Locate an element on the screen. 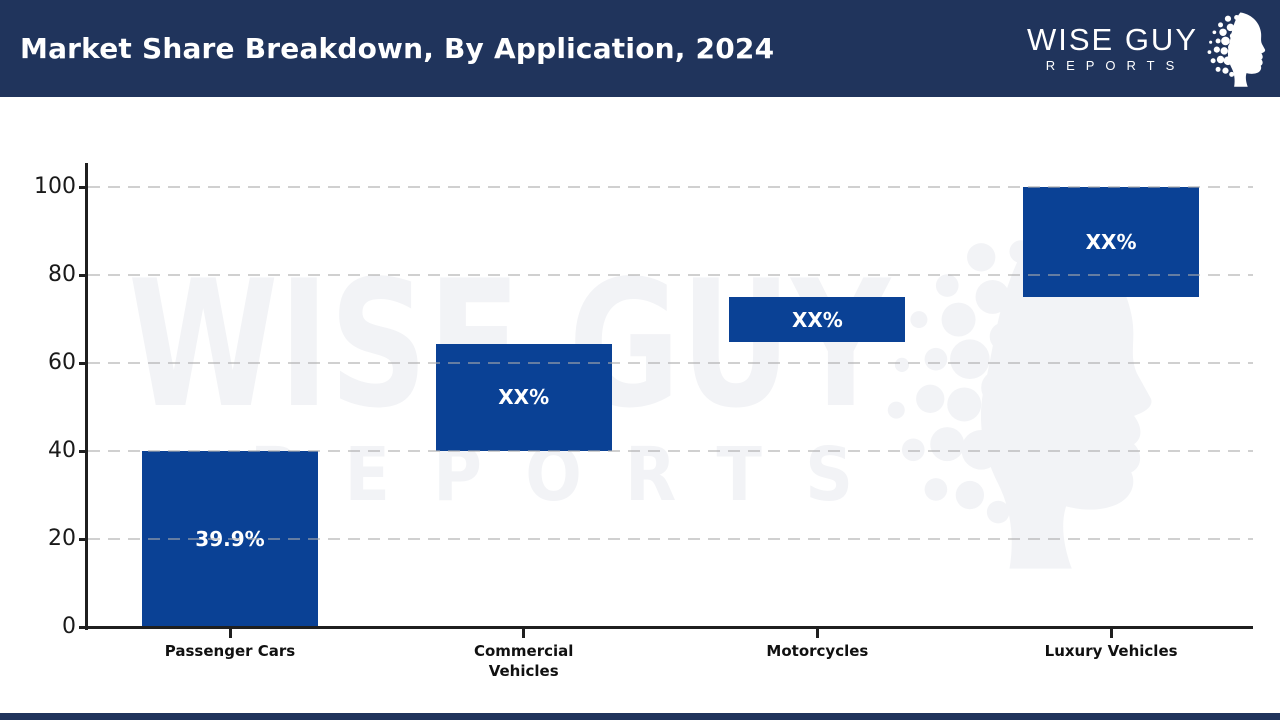 The height and width of the screenshot is (720, 1280). x-category-label: Passenger Cars is located at coordinates (230, 651).